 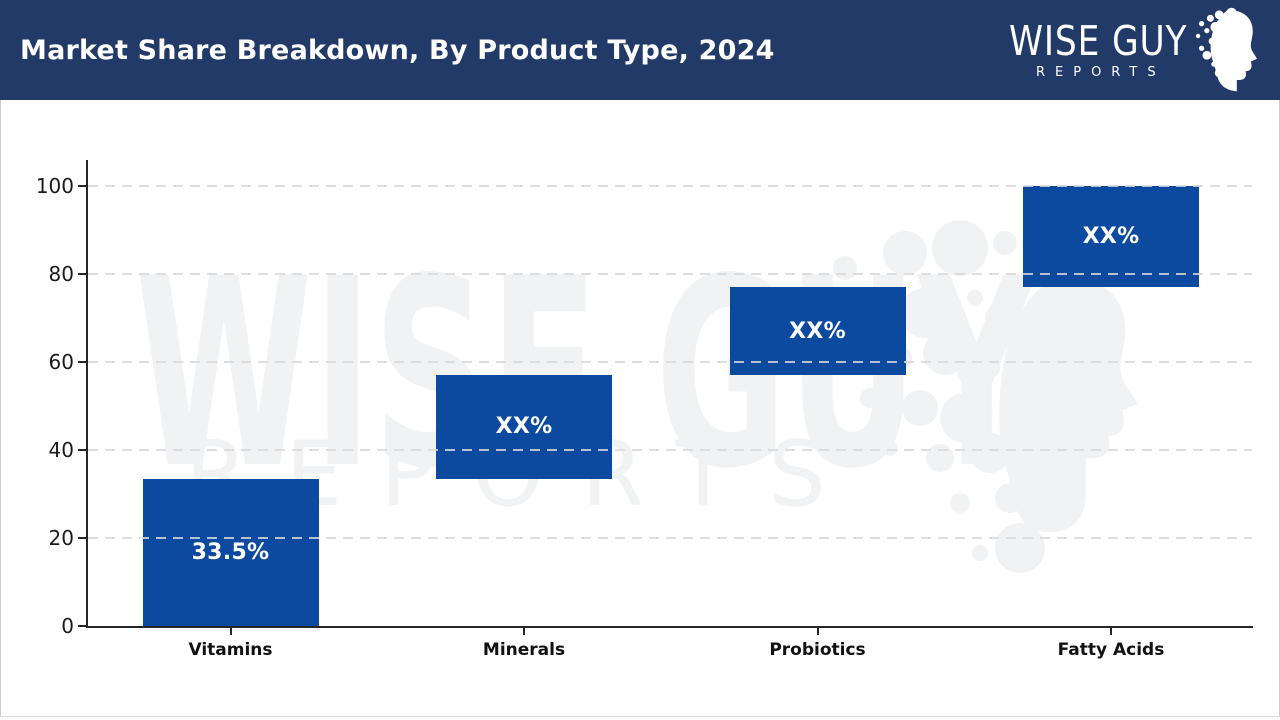 I want to click on category-label: Minerals, so click(x=524, y=650).